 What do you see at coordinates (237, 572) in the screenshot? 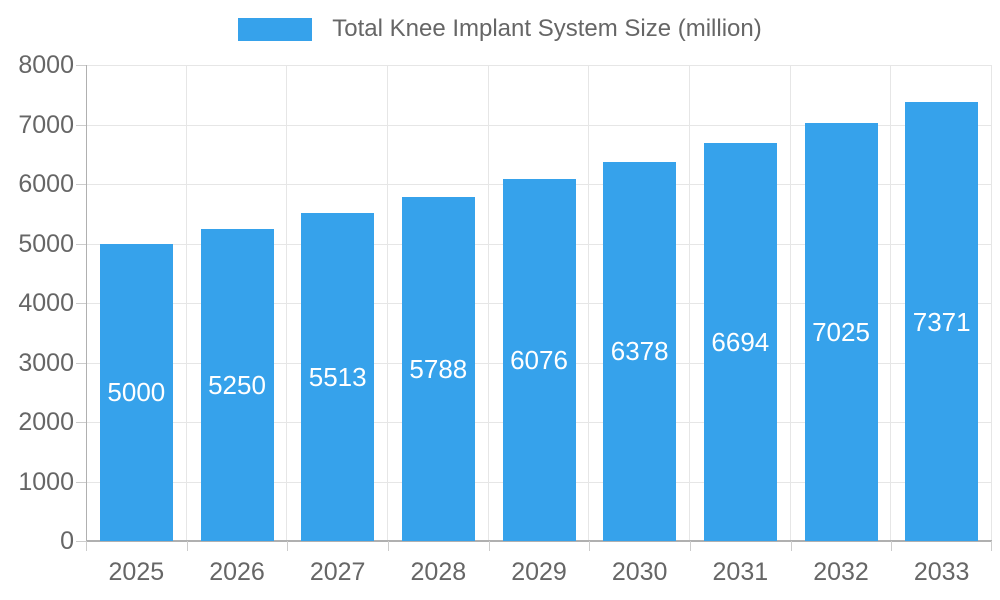
I see `x-axis-label: 2026` at bounding box center [237, 572].